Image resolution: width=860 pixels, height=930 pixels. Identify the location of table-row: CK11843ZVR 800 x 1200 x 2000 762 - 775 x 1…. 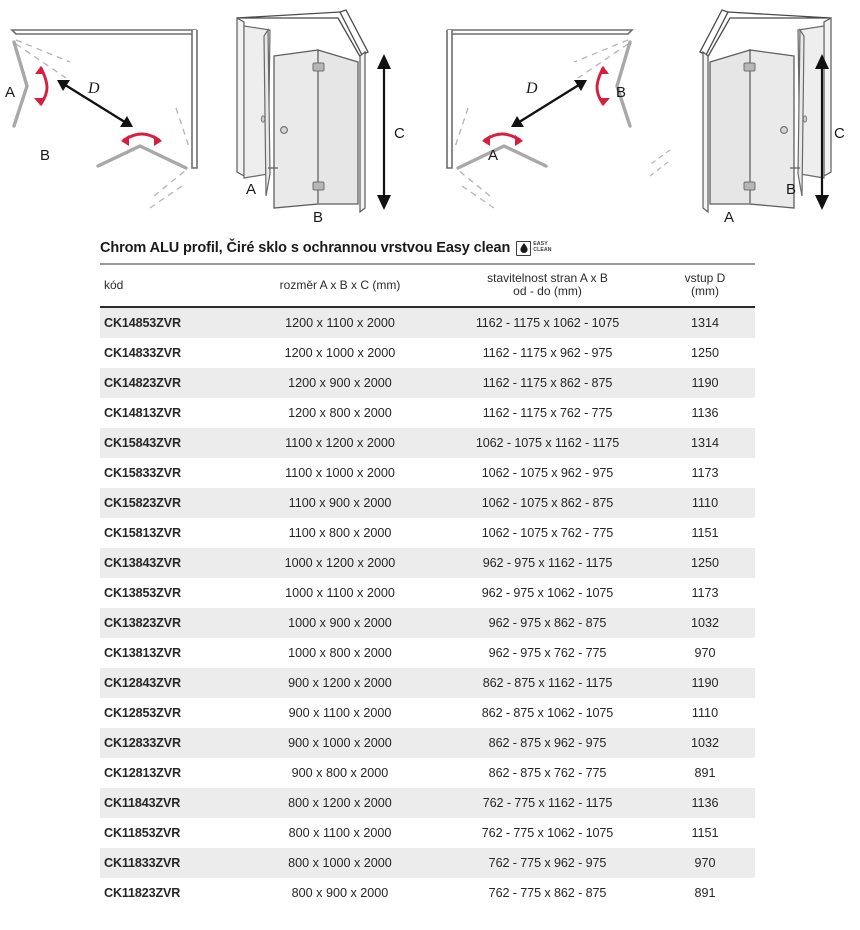
(427, 803).